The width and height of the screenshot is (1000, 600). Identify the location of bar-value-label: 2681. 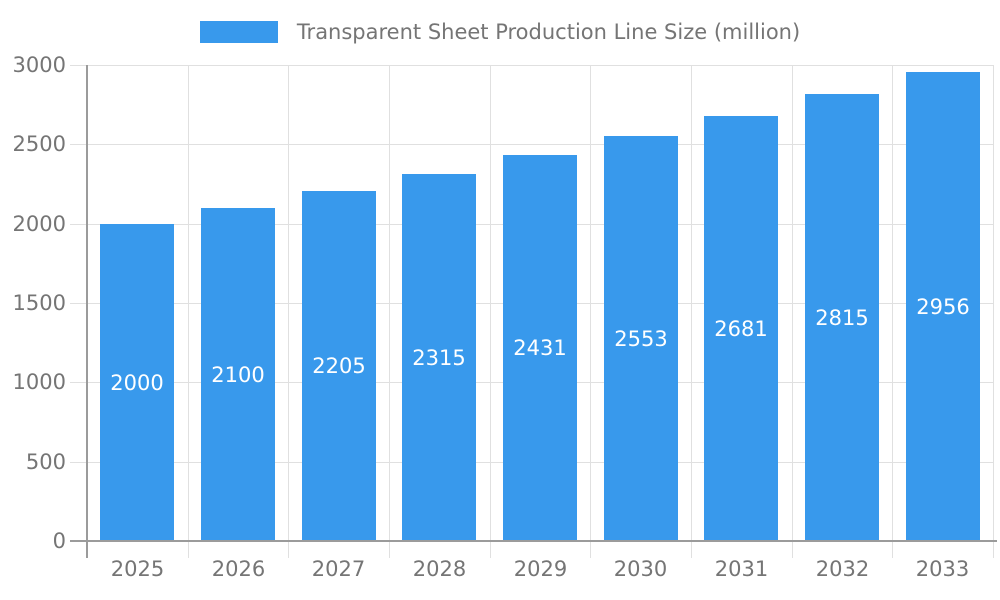
(741, 328).